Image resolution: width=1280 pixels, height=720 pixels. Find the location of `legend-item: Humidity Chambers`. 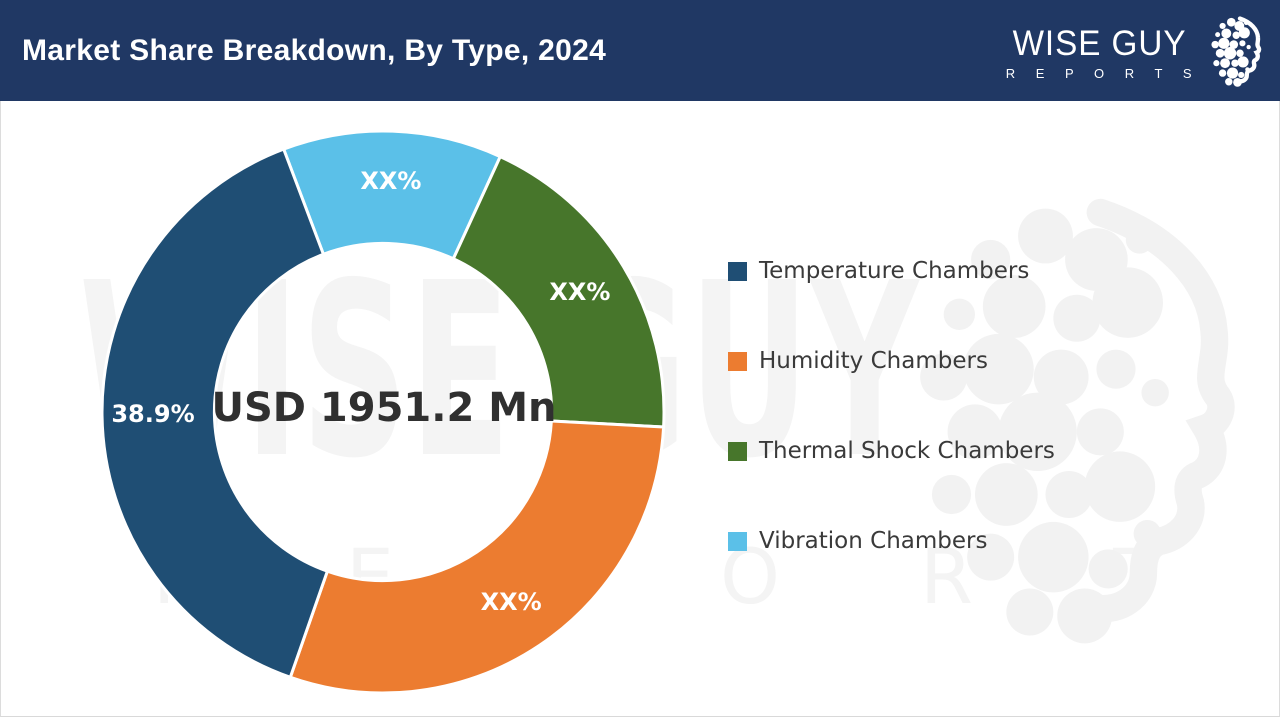

legend-item: Humidity Chambers is located at coordinates (858, 361).